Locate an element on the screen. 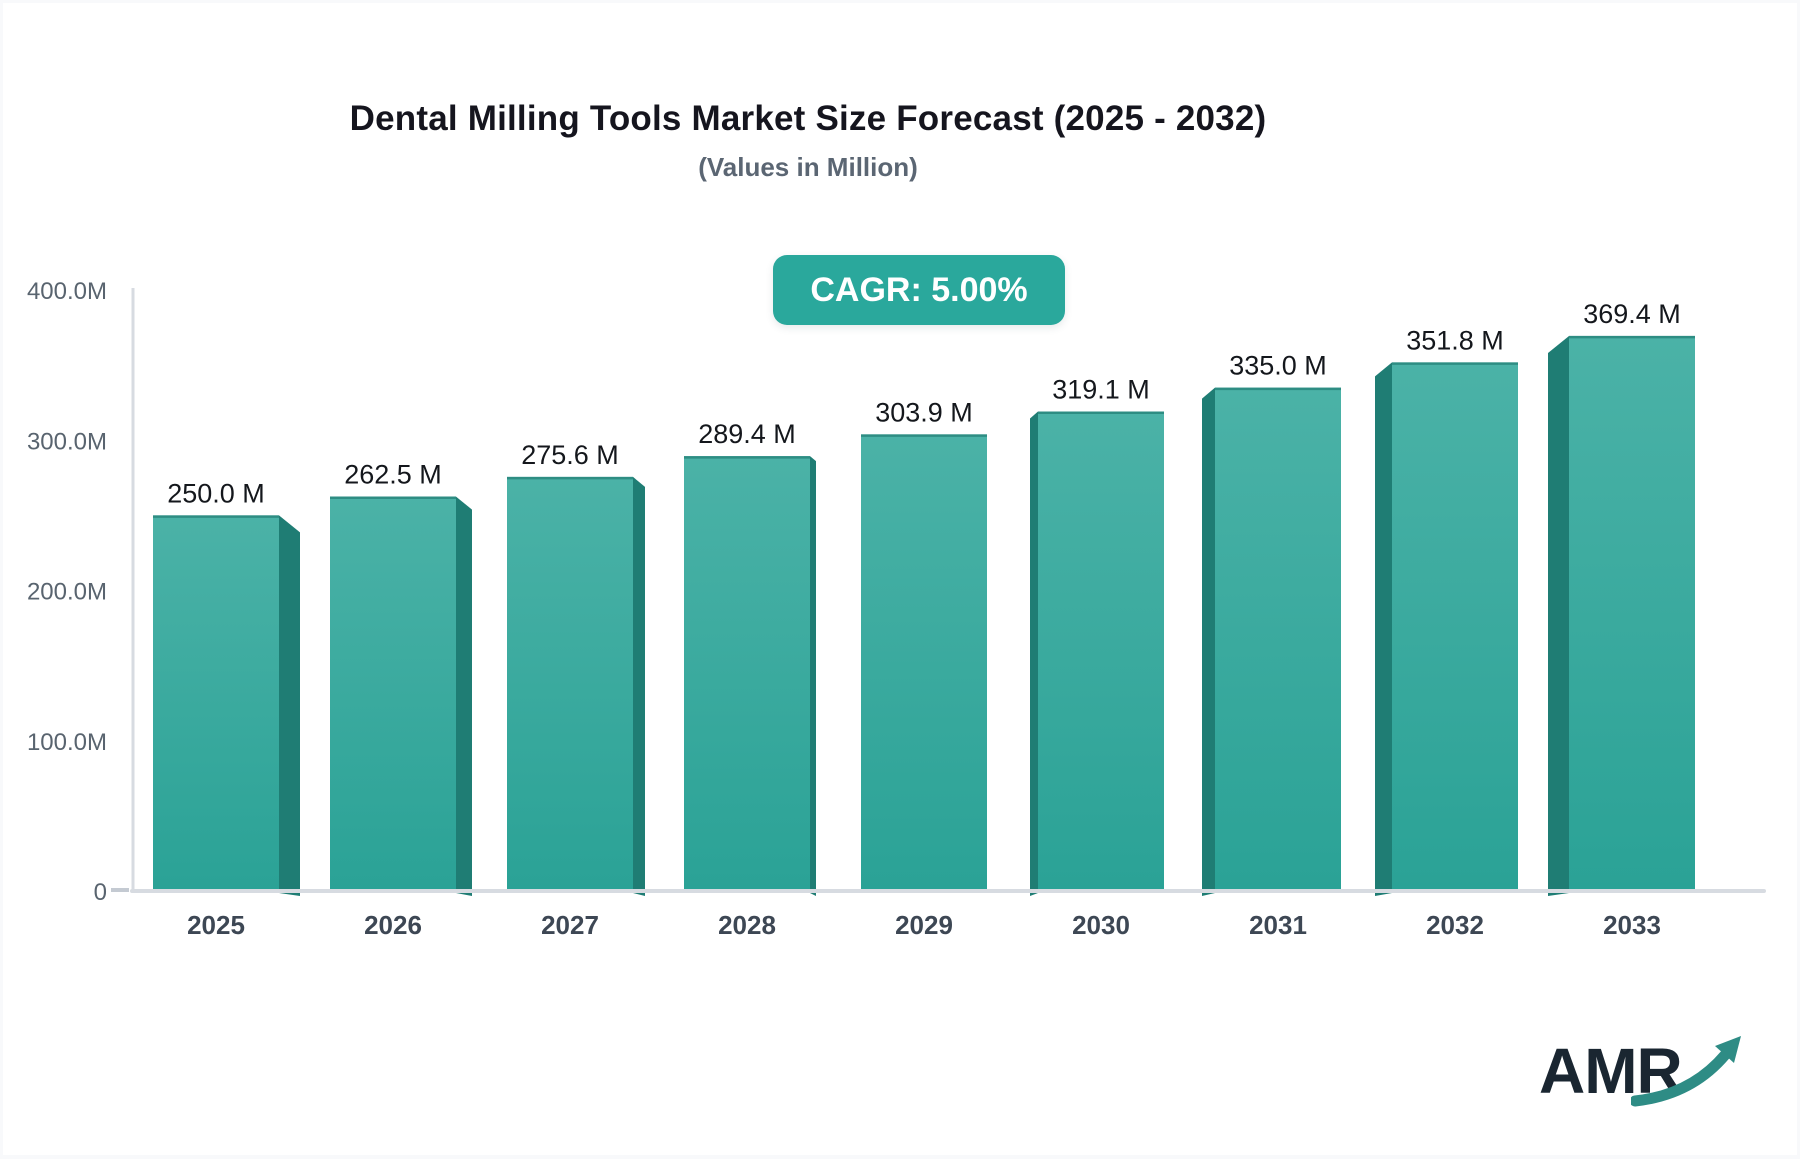  bar-group-2027: 275.6 M 2027 is located at coordinates (576, 690).